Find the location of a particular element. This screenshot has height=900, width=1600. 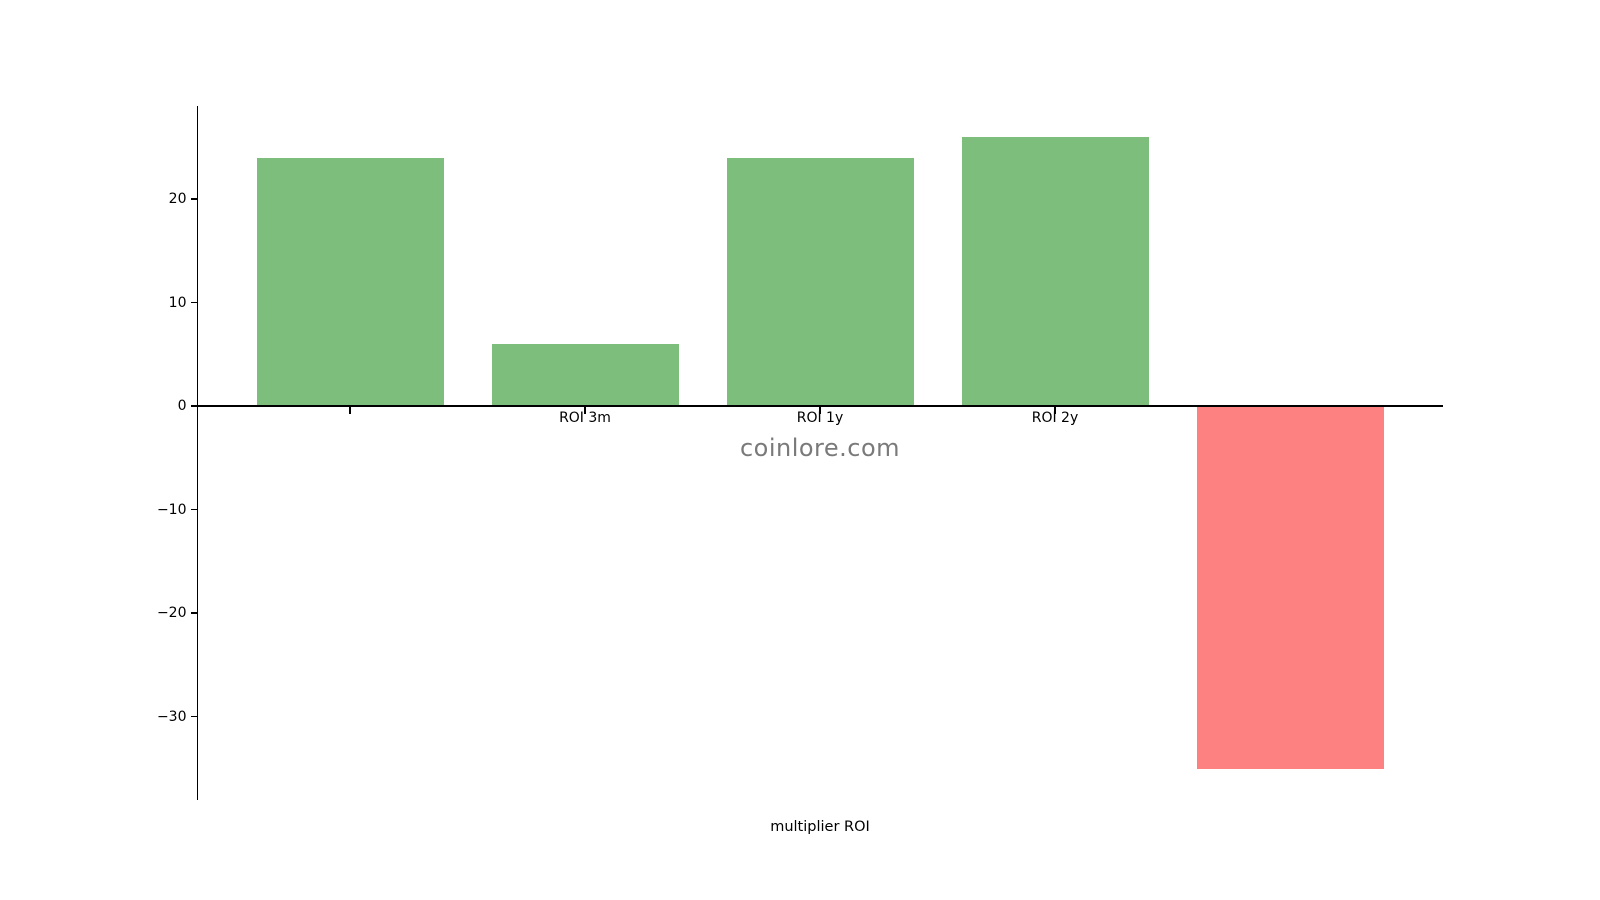

y-tick-label: −10 is located at coordinates (171, 509).